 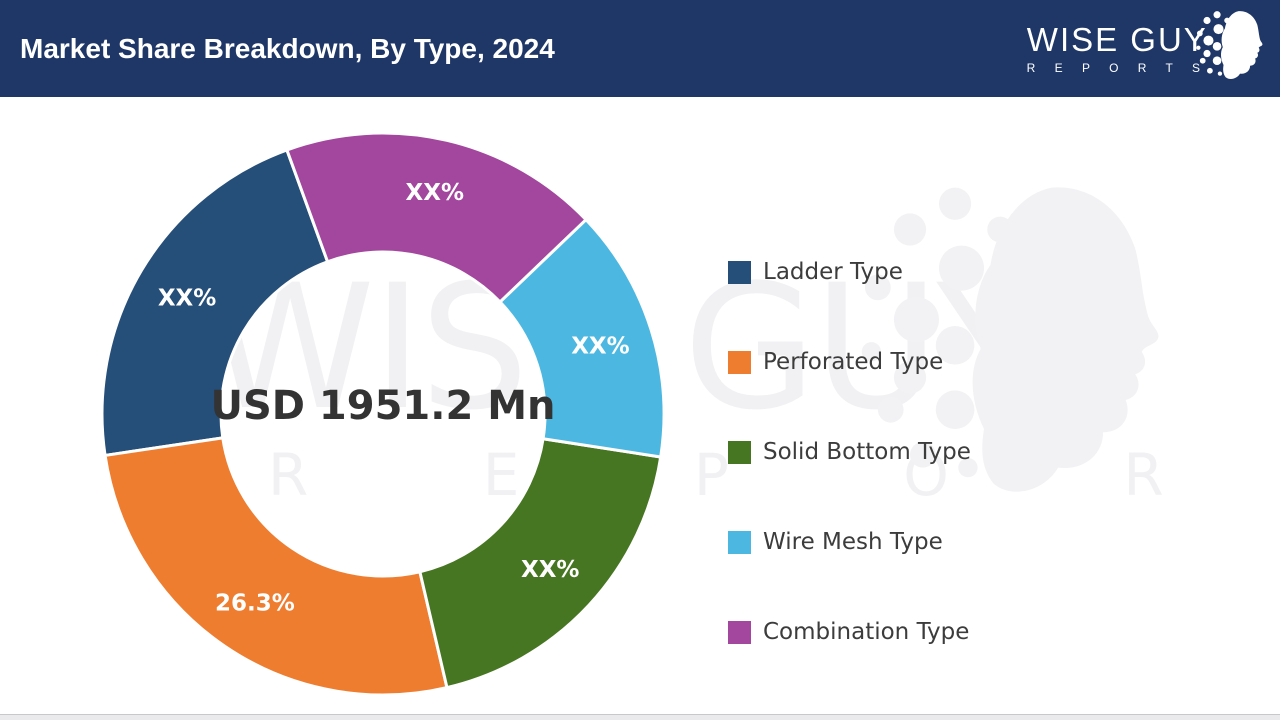 What do you see at coordinates (436, 217) in the screenshot?
I see `donut-segment-combination-type` at bounding box center [436, 217].